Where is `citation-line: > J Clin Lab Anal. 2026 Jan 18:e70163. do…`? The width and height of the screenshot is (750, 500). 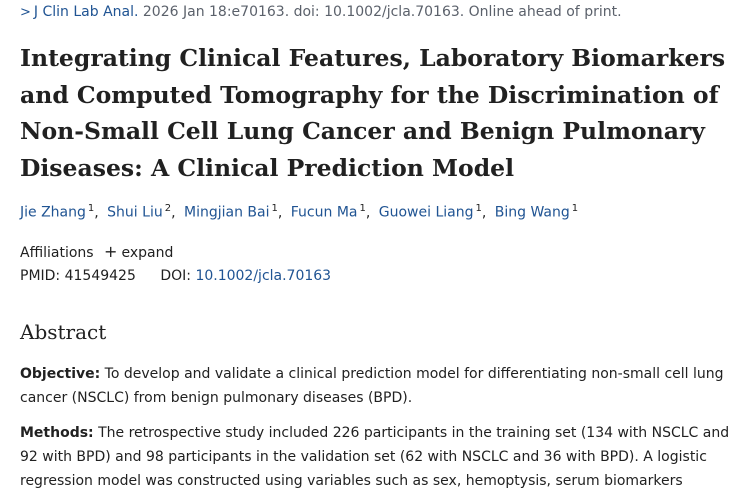
citation-line: > J Clin Lab Anal. 2026 Jan 18:e70163. do… is located at coordinates (321, 12).